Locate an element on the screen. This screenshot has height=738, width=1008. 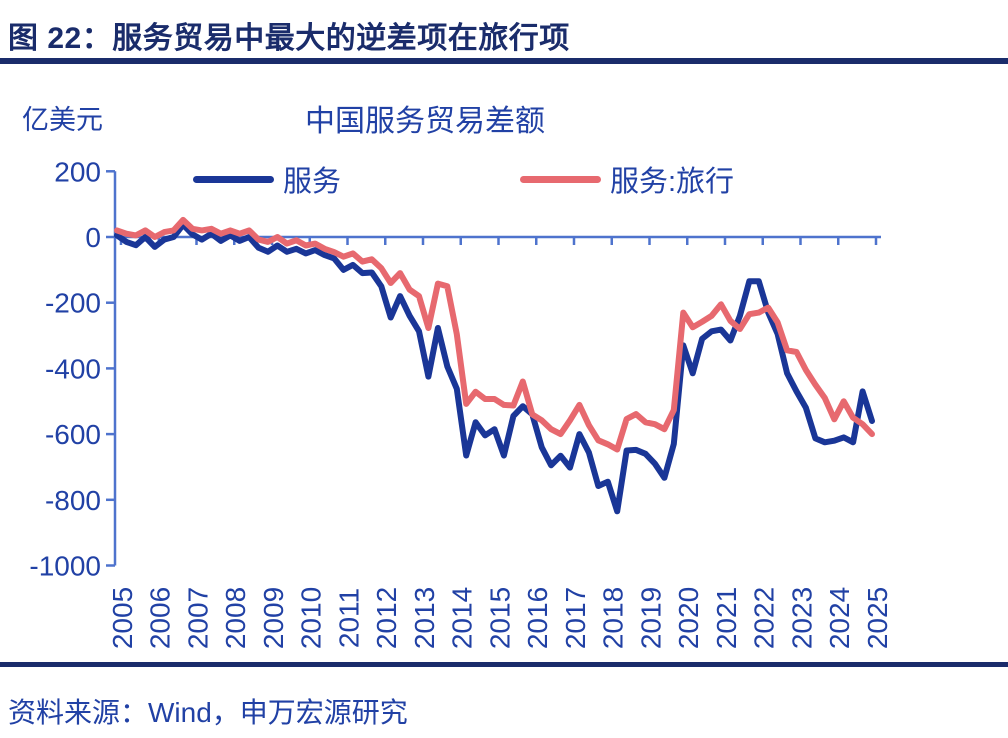
source-text: 资料来源：Wind，申万宏源研究 is located at coordinates (208, 712).